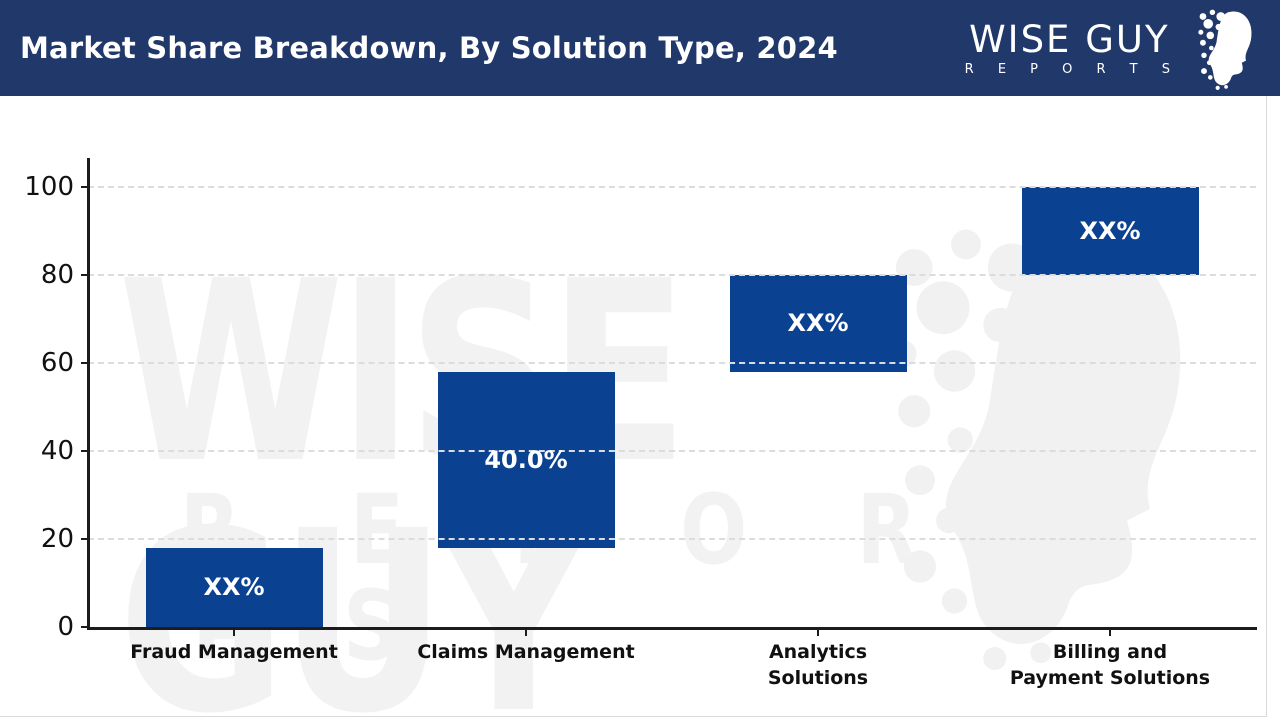 The image size is (1280, 720). What do you see at coordinates (633, 716) in the screenshot?
I see `frame-border-bottom` at bounding box center [633, 716].